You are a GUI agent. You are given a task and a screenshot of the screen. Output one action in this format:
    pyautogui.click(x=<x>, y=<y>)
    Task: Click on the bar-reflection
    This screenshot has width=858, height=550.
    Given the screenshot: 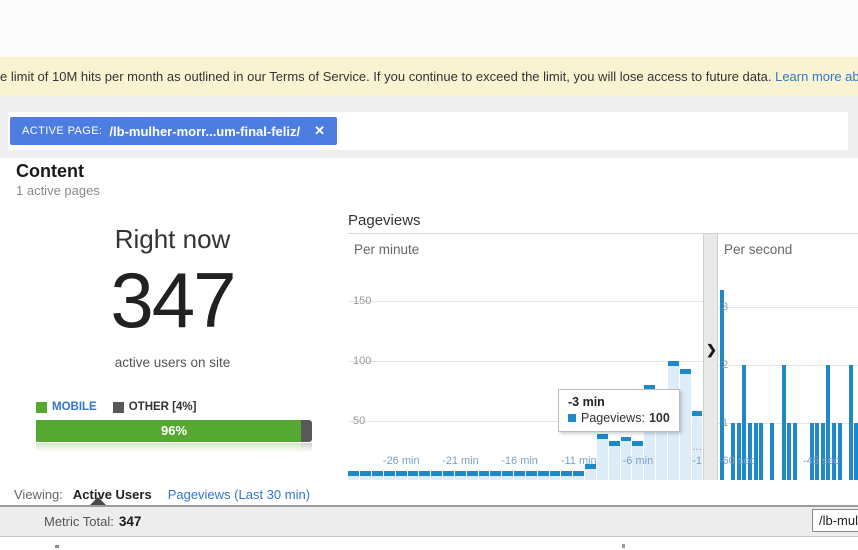 What is the action you would take?
    pyautogui.click(x=174, y=447)
    